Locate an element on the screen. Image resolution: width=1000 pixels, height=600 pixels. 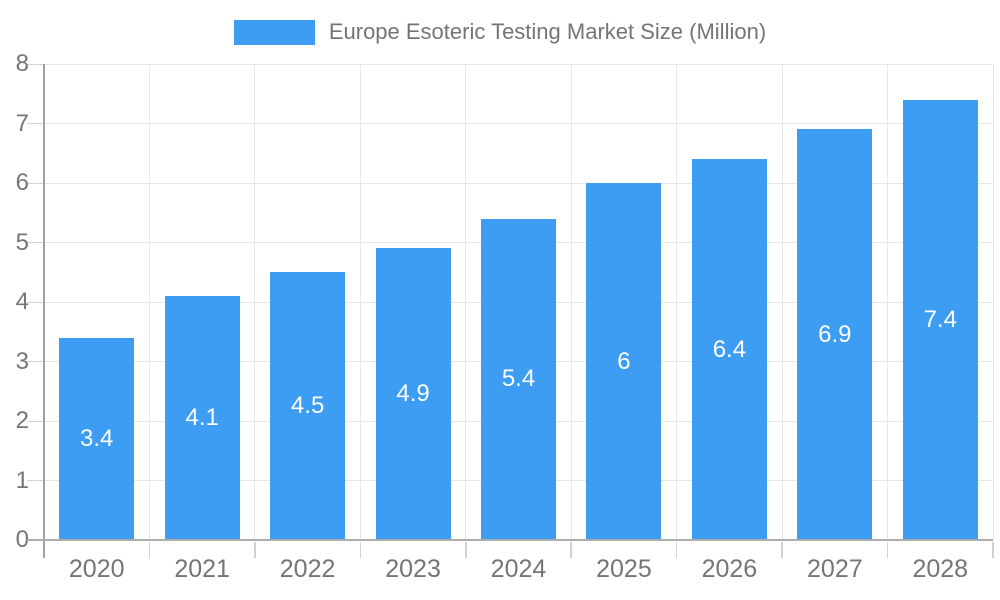
bar-value-label: 4.9 is located at coordinates (413, 394).